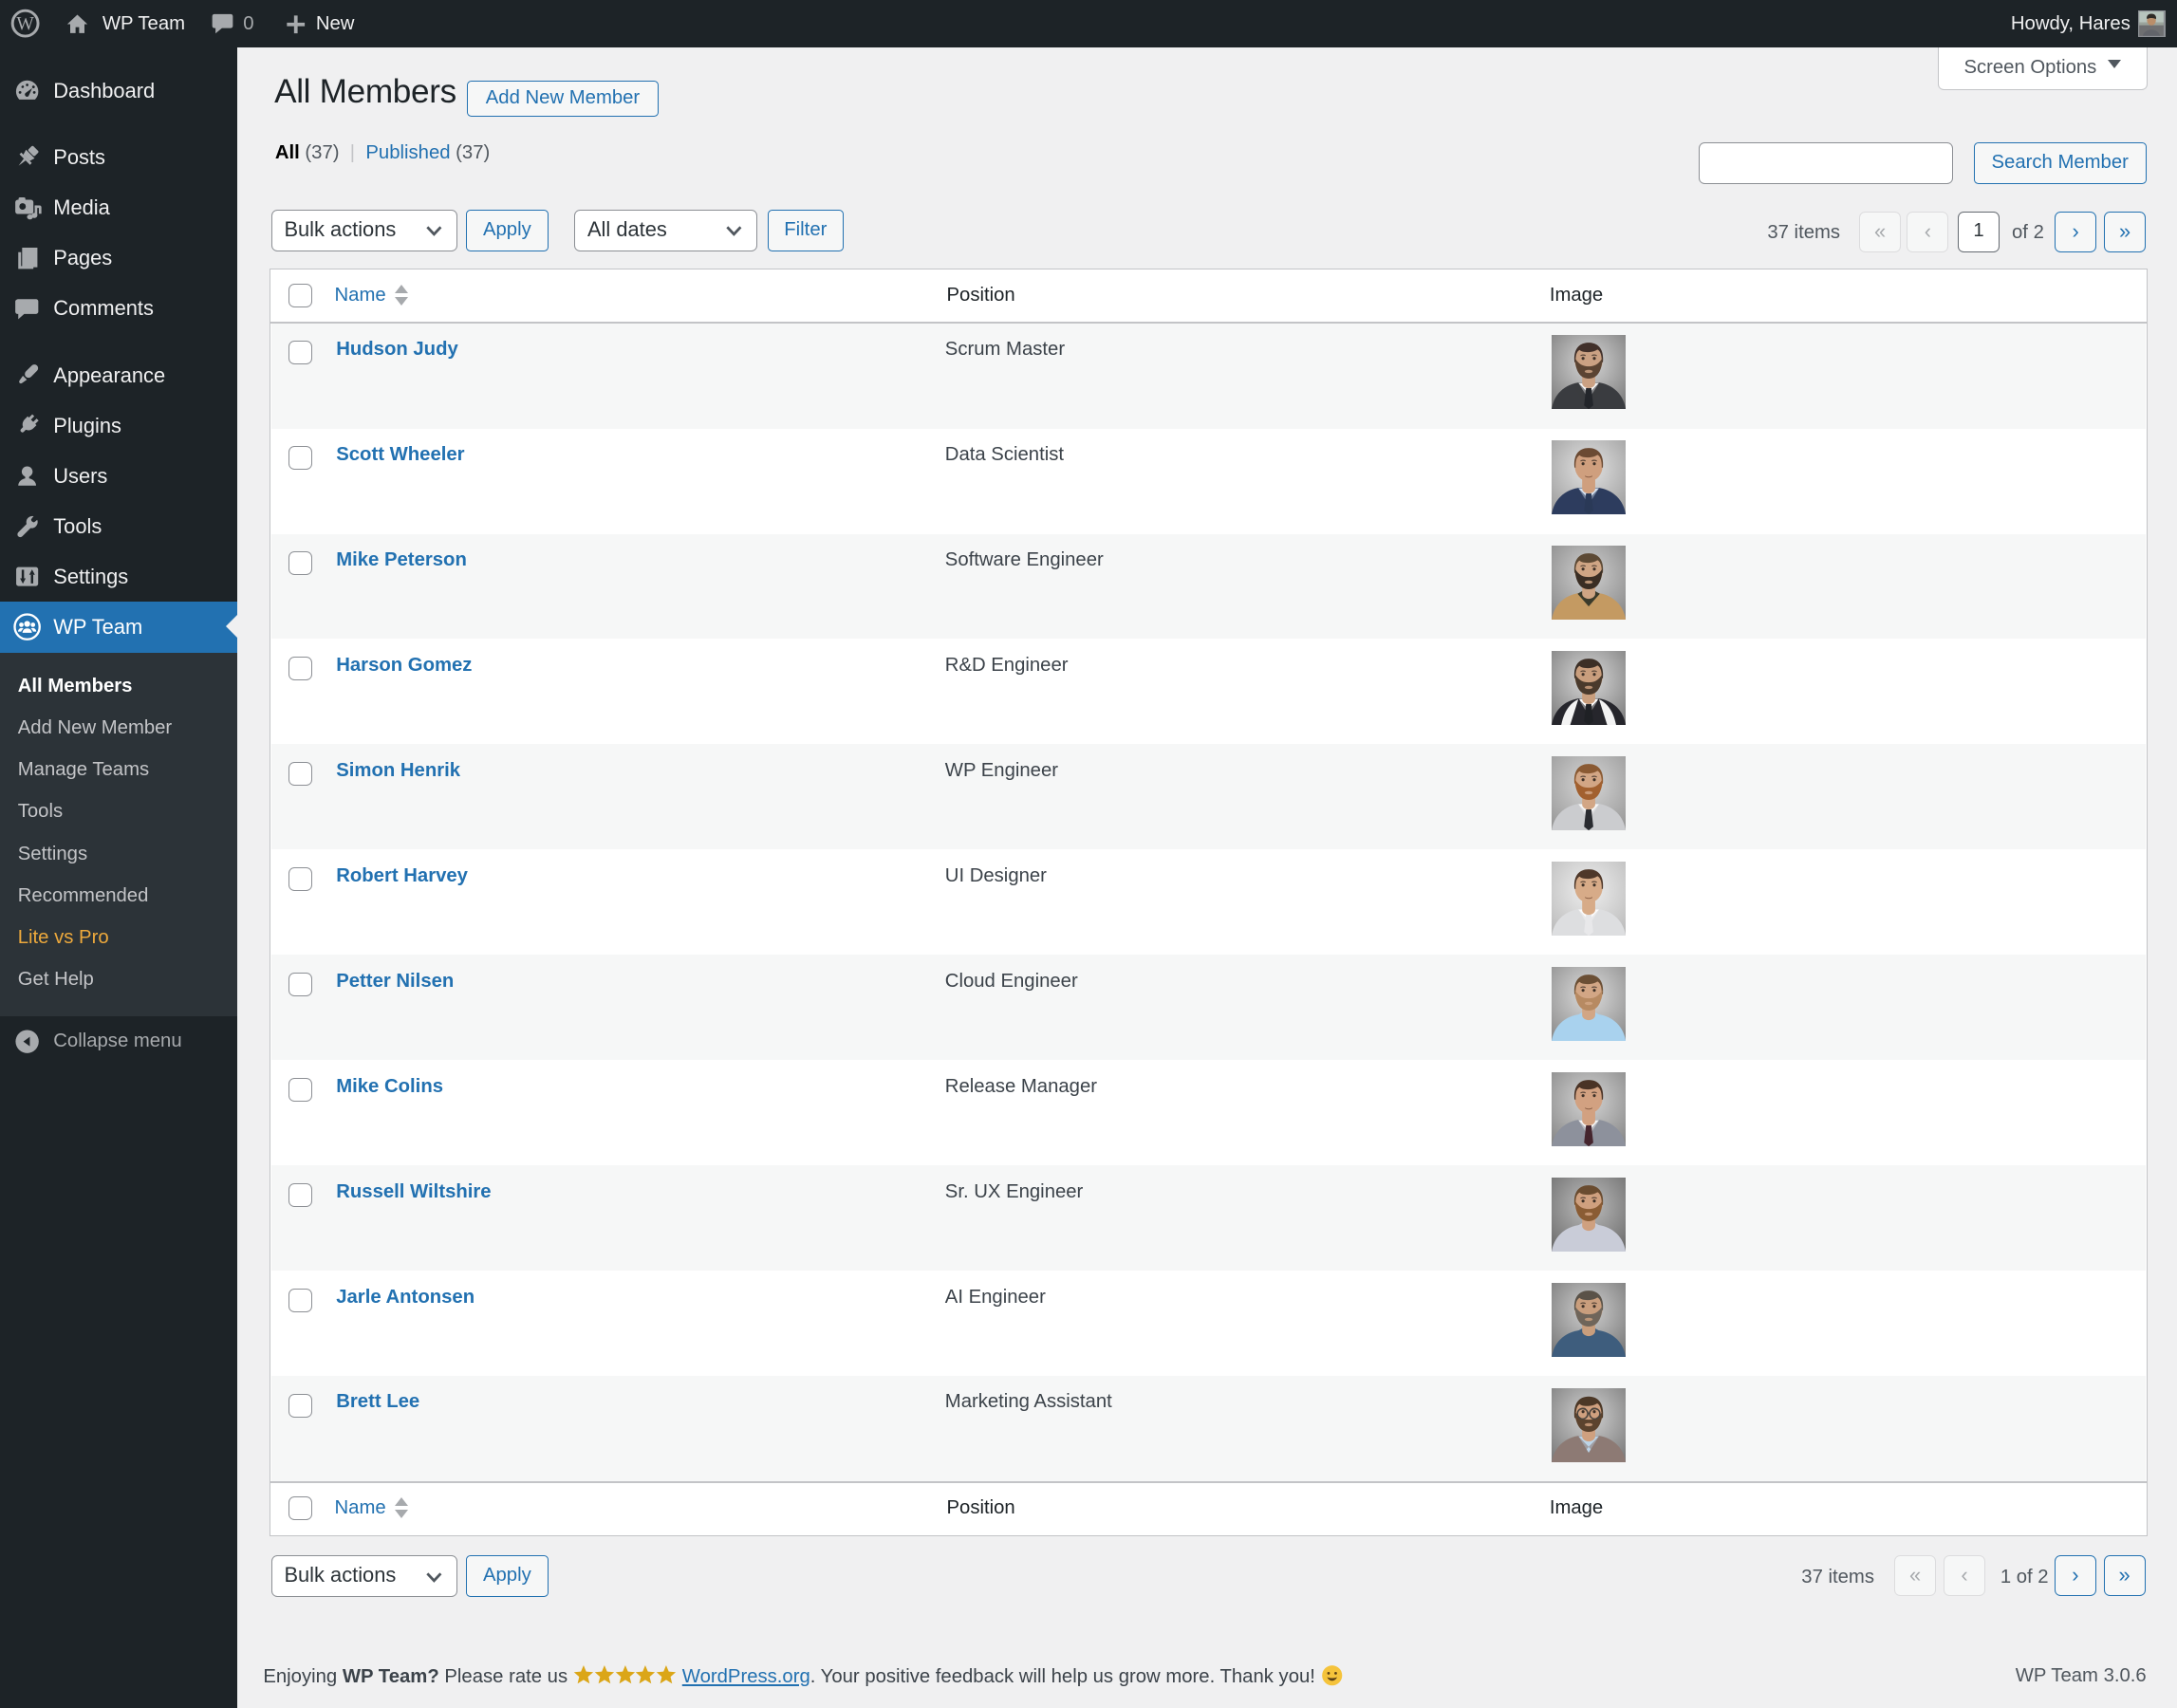  What do you see at coordinates (25, 25) in the screenshot?
I see `svg-text: W` at bounding box center [25, 25].